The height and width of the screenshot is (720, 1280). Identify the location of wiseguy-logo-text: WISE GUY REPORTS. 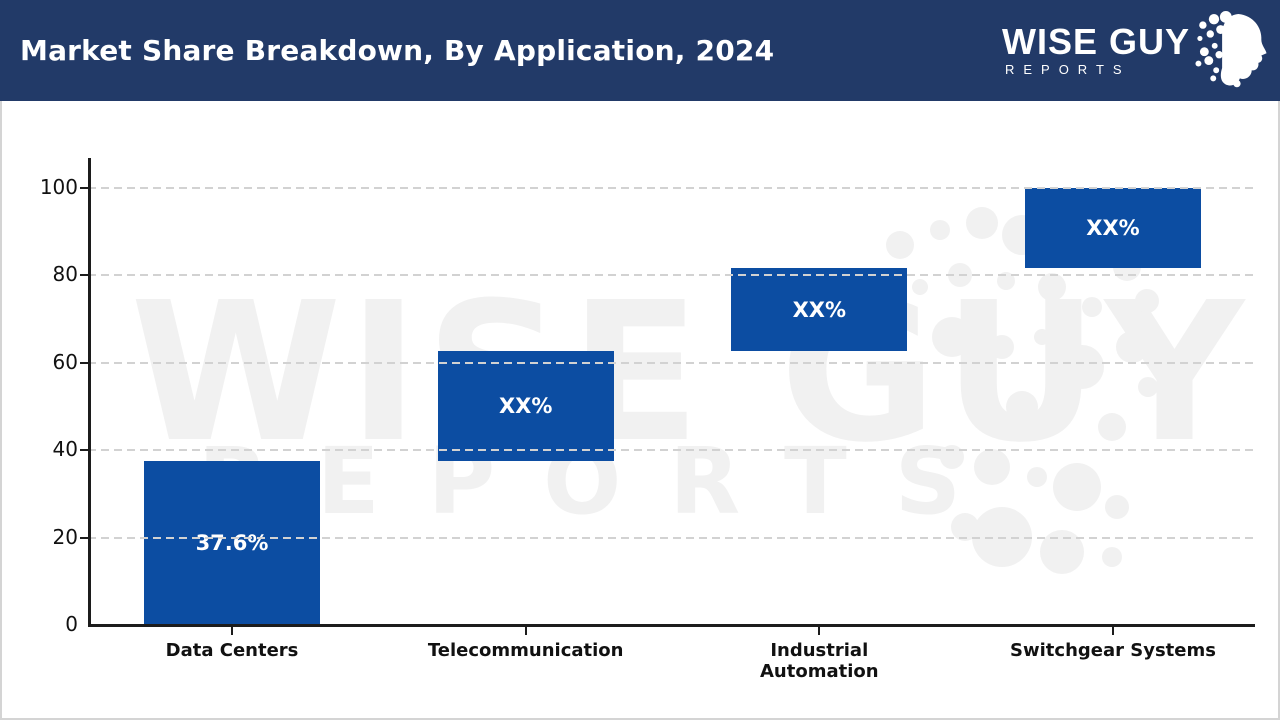
(1095, 48).